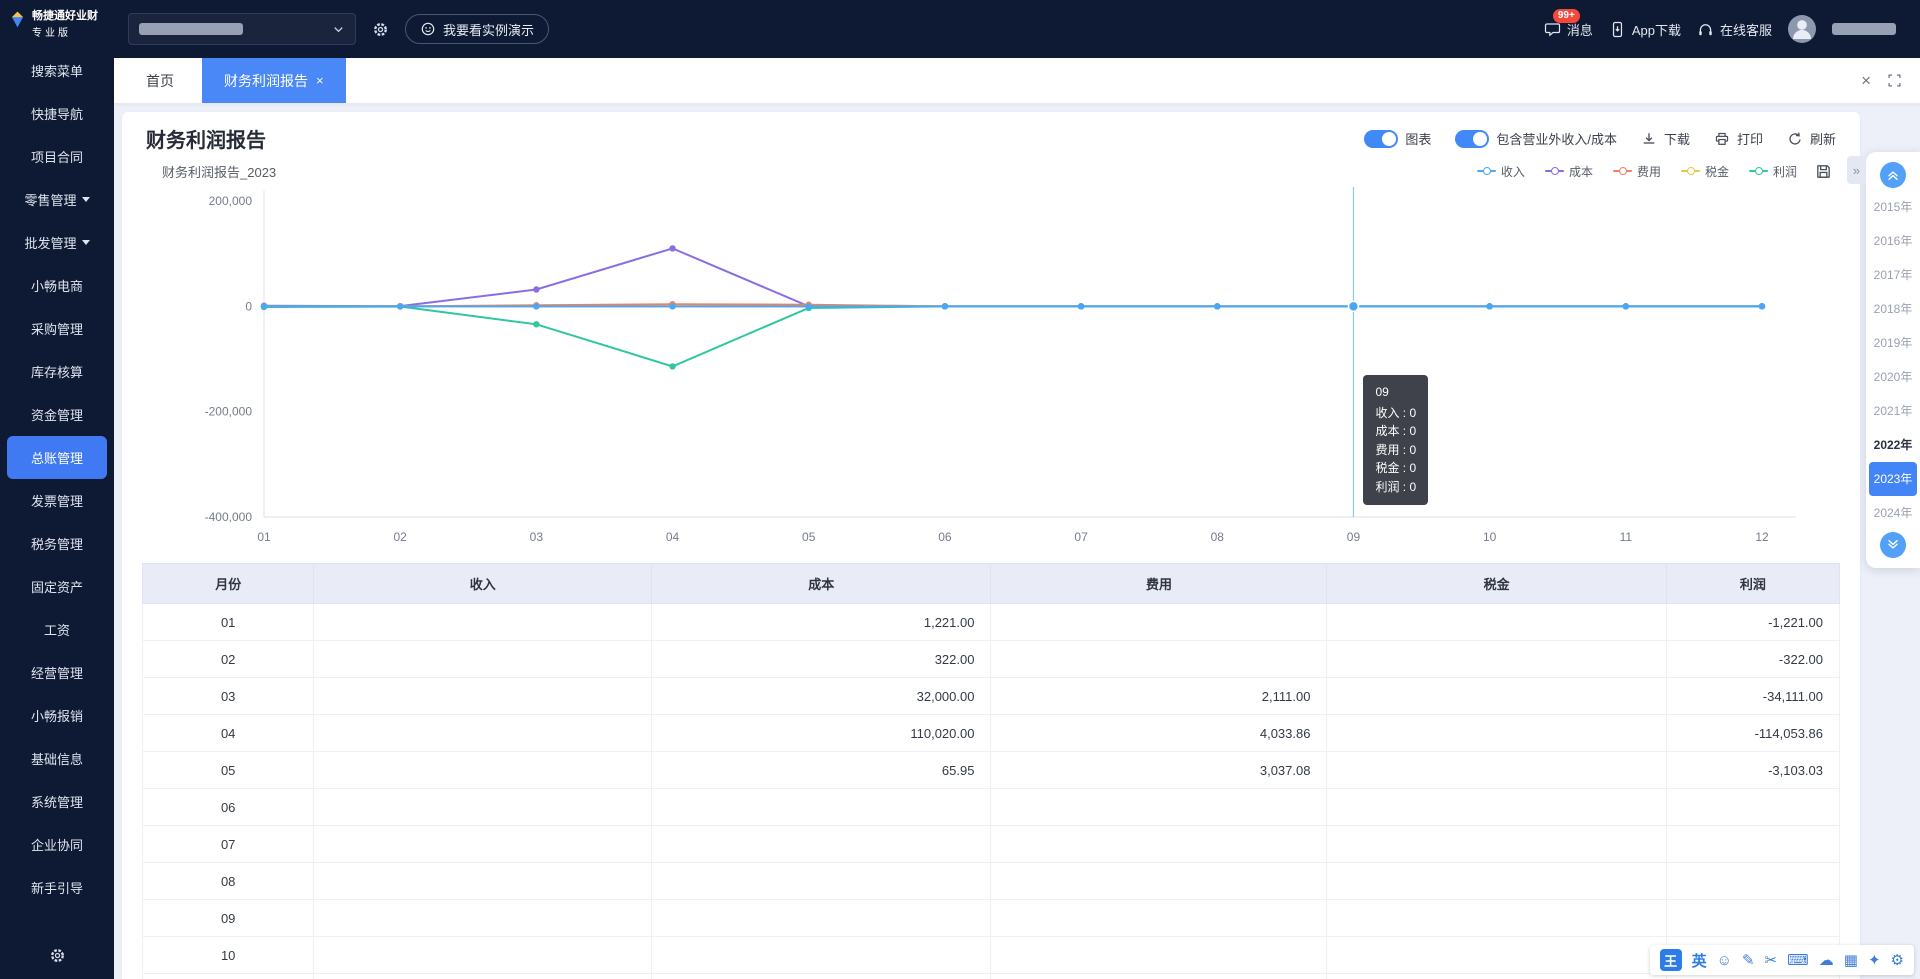 The height and width of the screenshot is (979, 1920). What do you see at coordinates (991, 167) in the screenshot?
I see `chart-header: 财务利润报告_2023 收入 成本 费用 税金 利润` at bounding box center [991, 167].